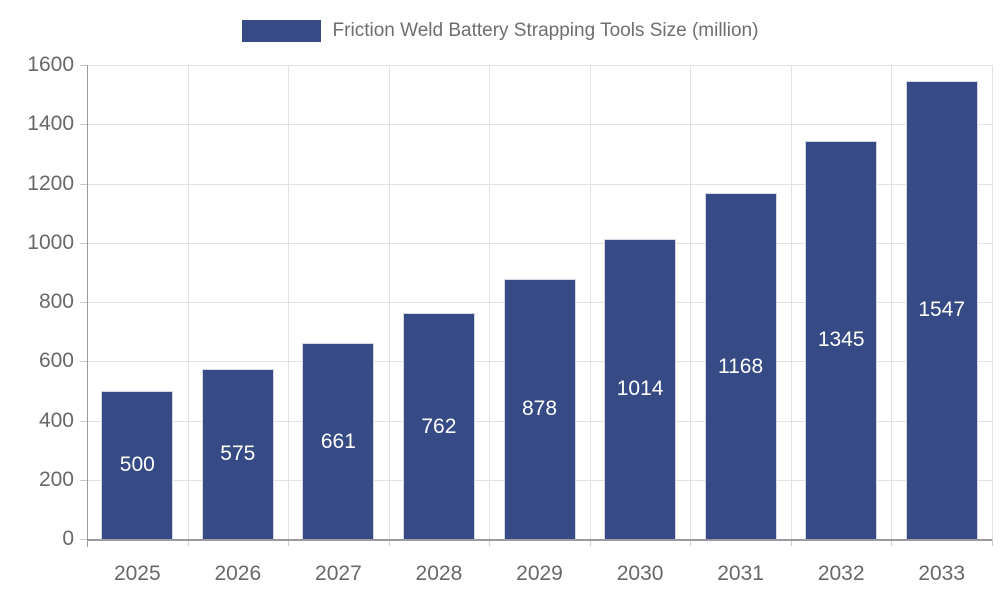 This screenshot has height=600, width=1000. I want to click on bar: 500, so click(137, 464).